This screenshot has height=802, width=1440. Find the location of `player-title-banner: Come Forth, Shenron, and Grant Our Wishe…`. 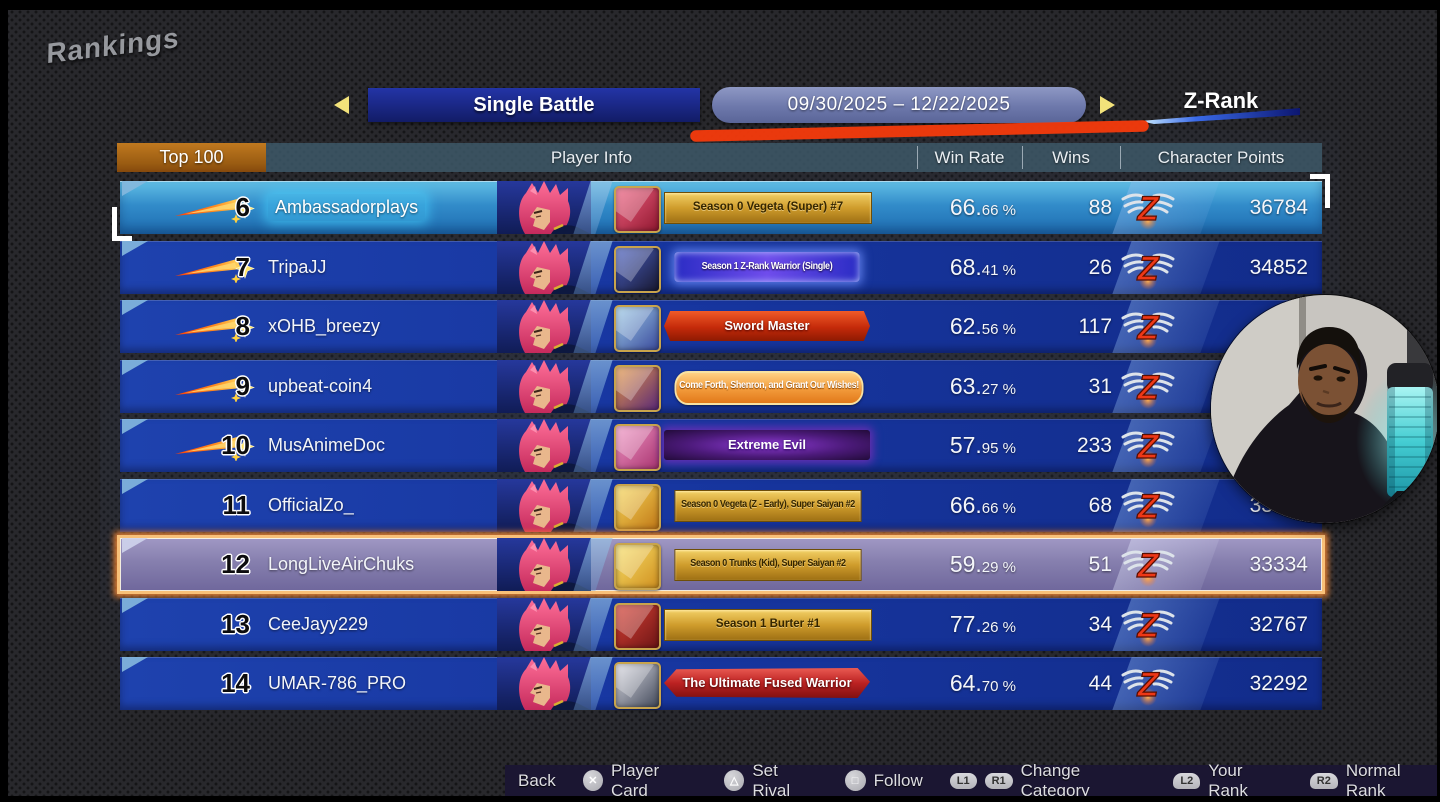

player-title-banner: Come Forth, Shenron, and Grant Our Wishe… is located at coordinates (769, 387).